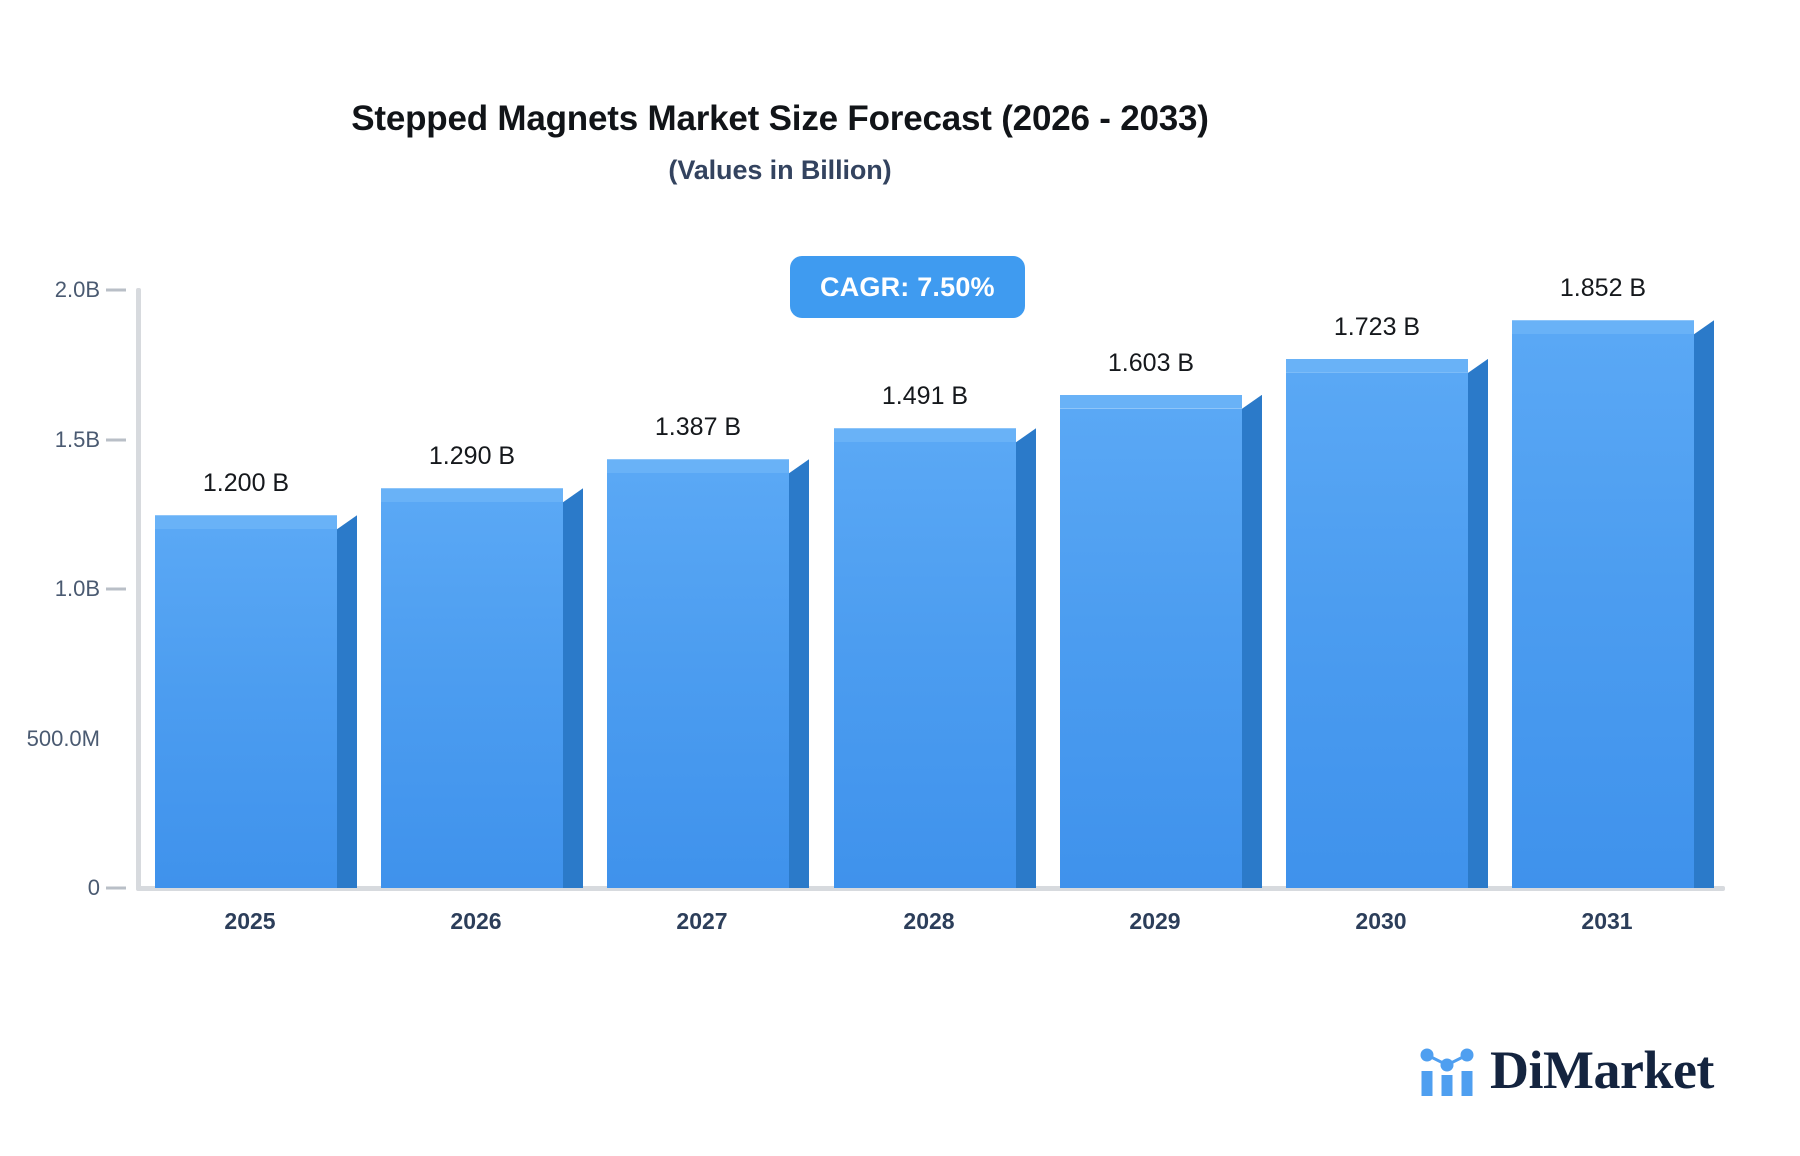  Describe the element at coordinates (1603, 288) in the screenshot. I see `bar-value-label: 1.852 B` at that location.